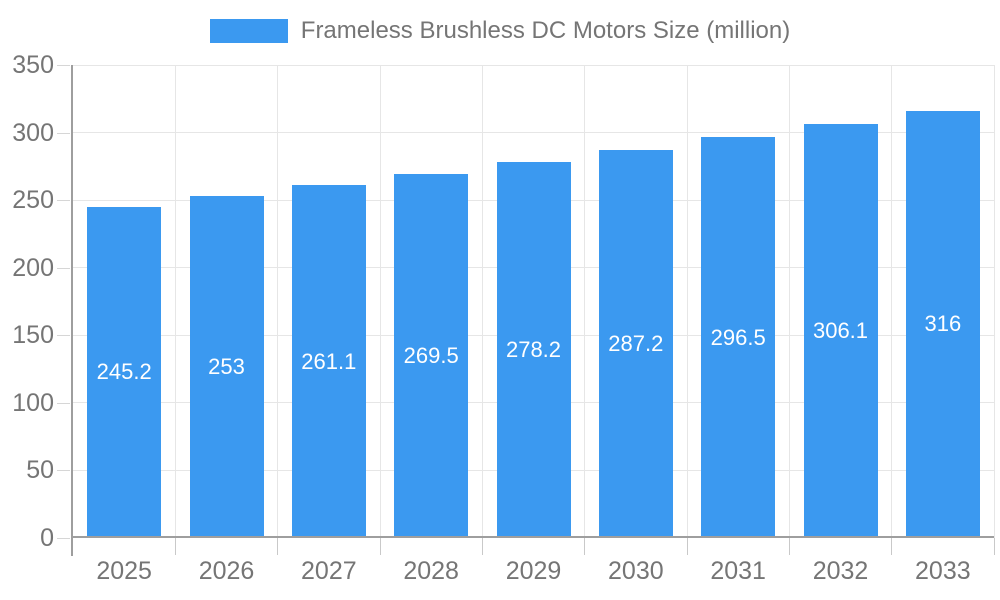 Image resolution: width=1000 pixels, height=600 pixels. Describe the element at coordinates (532, 537) in the screenshot. I see `x-axis-line` at that location.